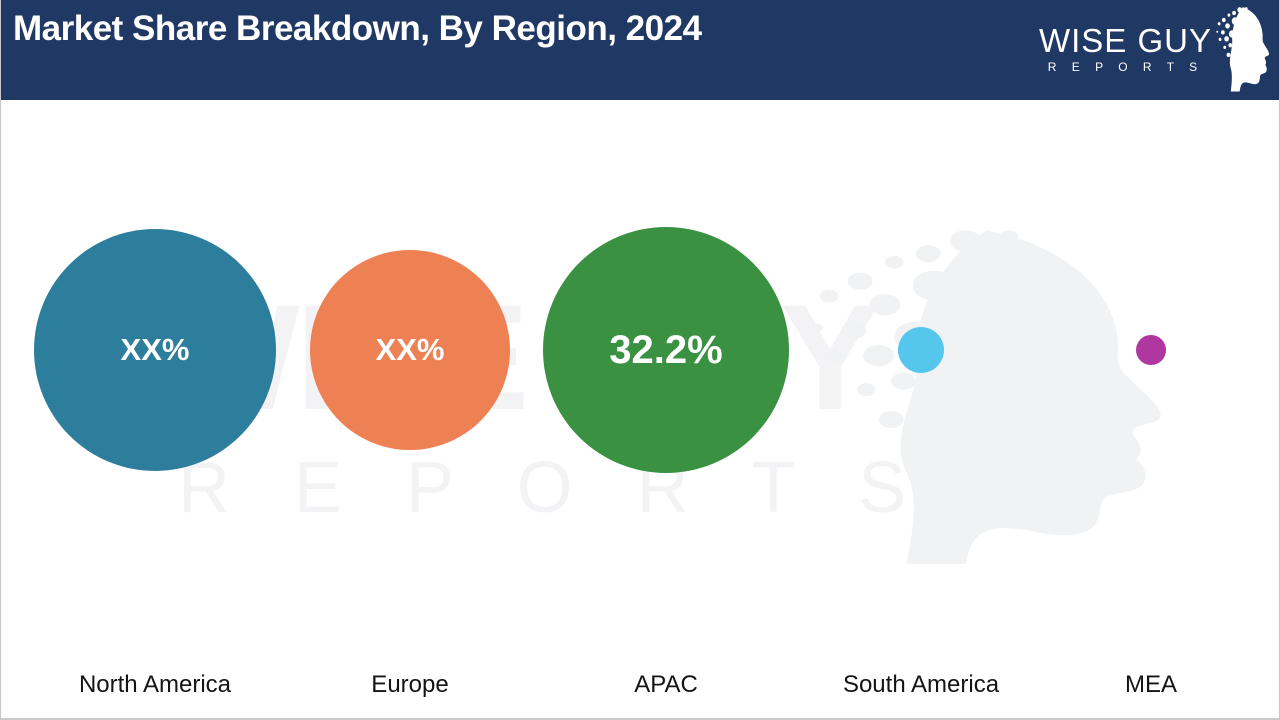 Image resolution: width=1280 pixels, height=720 pixels. I want to click on bubble-europe: XX%, so click(410, 350).